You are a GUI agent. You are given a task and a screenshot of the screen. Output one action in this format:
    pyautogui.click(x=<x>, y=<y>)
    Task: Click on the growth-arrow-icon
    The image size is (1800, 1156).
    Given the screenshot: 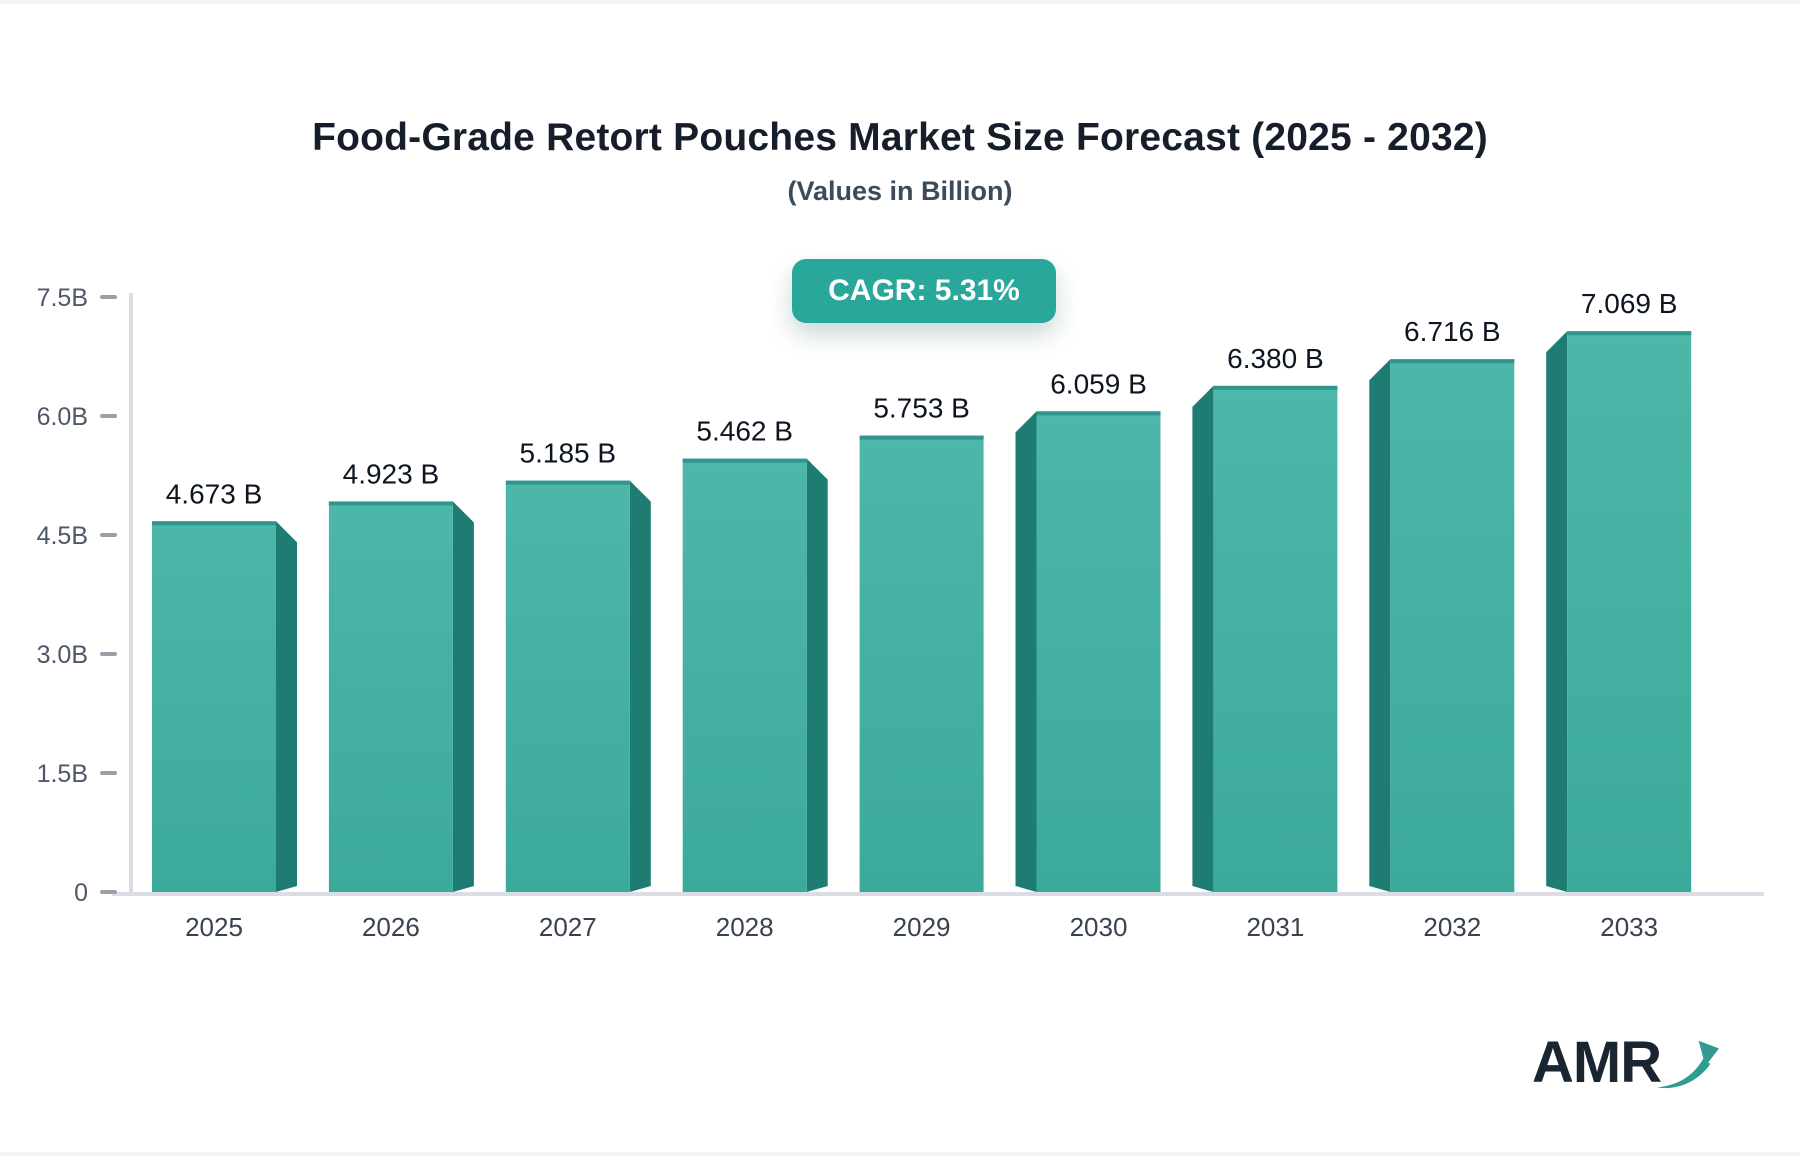 What is the action you would take?
    pyautogui.click(x=1688, y=1064)
    